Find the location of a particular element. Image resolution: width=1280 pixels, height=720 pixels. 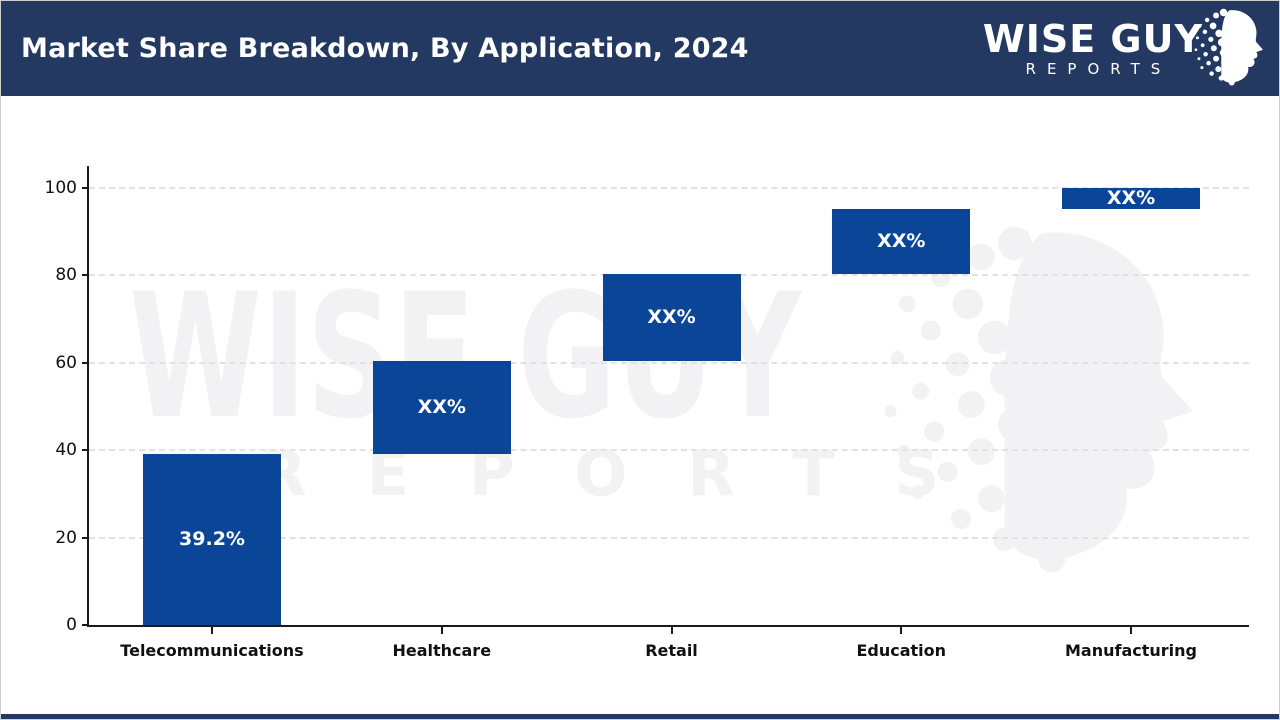

bar-retail: XX% is located at coordinates (671, 317).